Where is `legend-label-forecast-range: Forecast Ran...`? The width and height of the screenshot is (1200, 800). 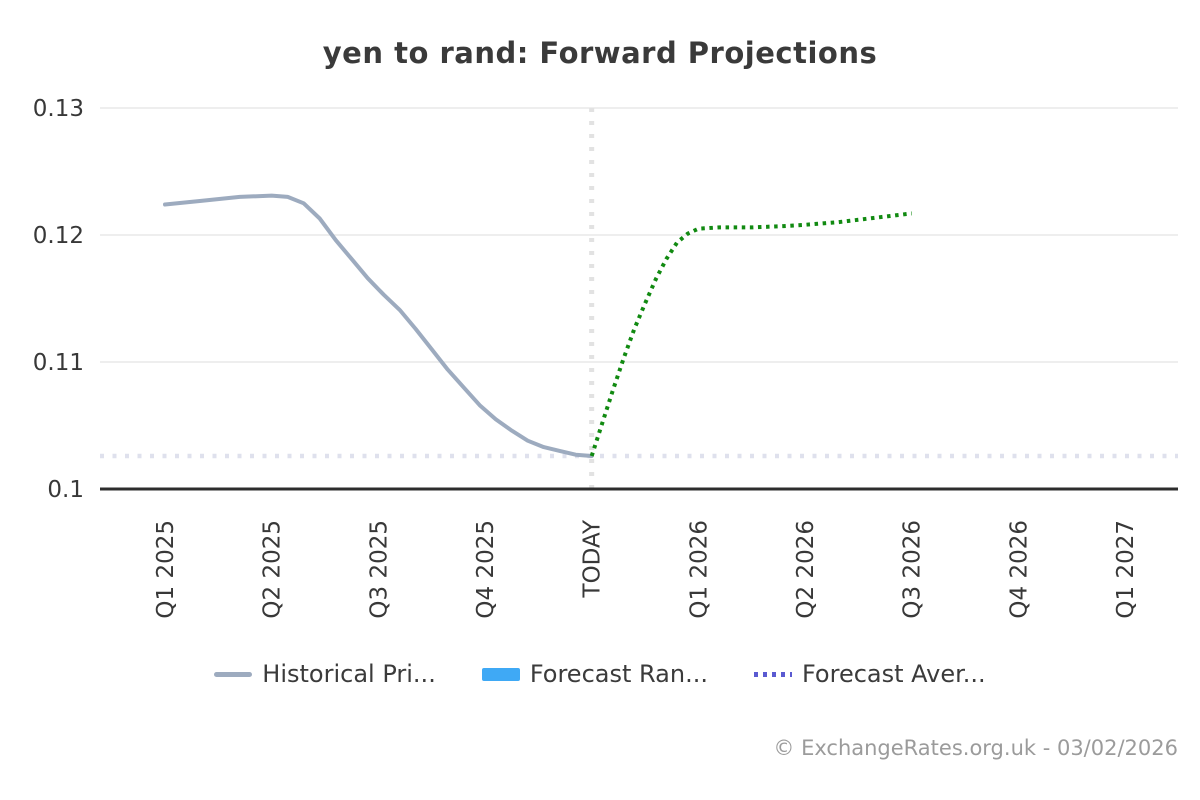
legend-label-forecast-range: Forecast Ran... is located at coordinates (618, 674).